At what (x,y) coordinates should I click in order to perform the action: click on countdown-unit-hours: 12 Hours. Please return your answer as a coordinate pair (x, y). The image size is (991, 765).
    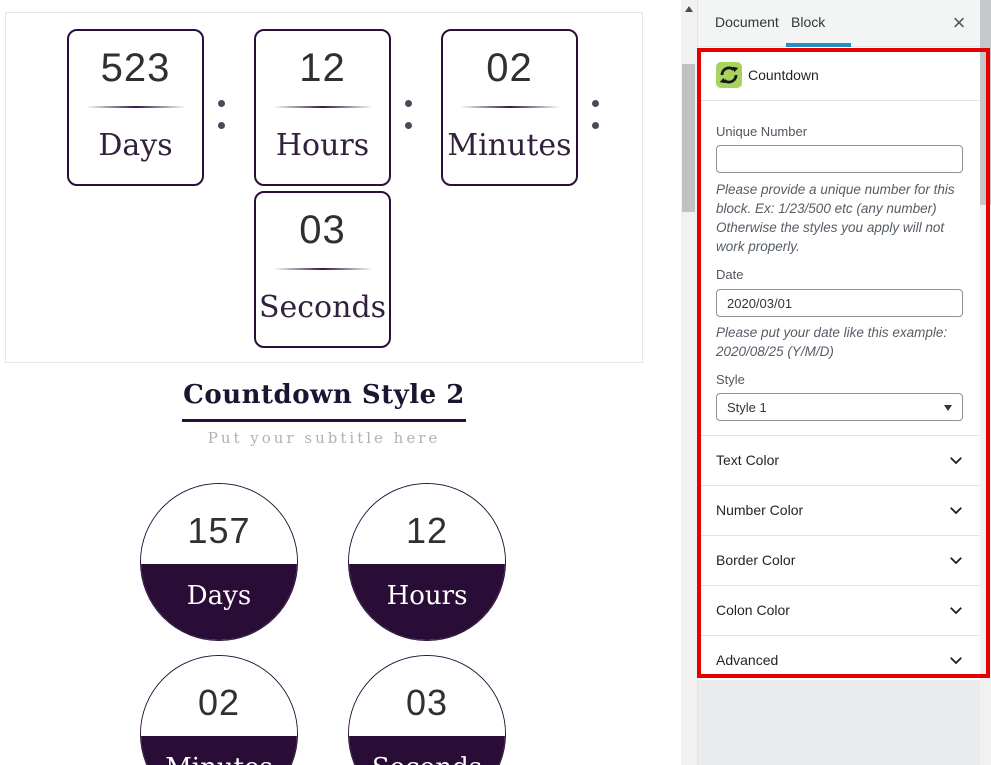
    Looking at the image, I should click on (322, 107).